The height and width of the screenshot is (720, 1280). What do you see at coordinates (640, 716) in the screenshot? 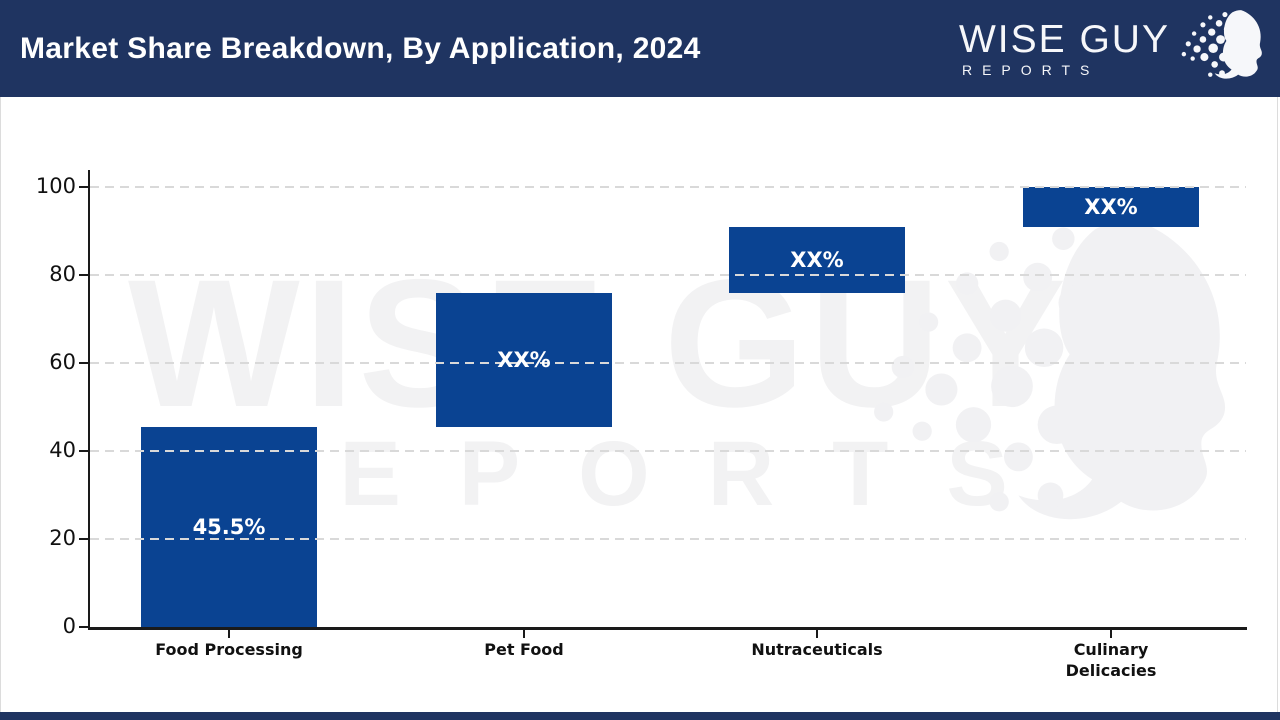
I see `footer-bar` at bounding box center [640, 716].